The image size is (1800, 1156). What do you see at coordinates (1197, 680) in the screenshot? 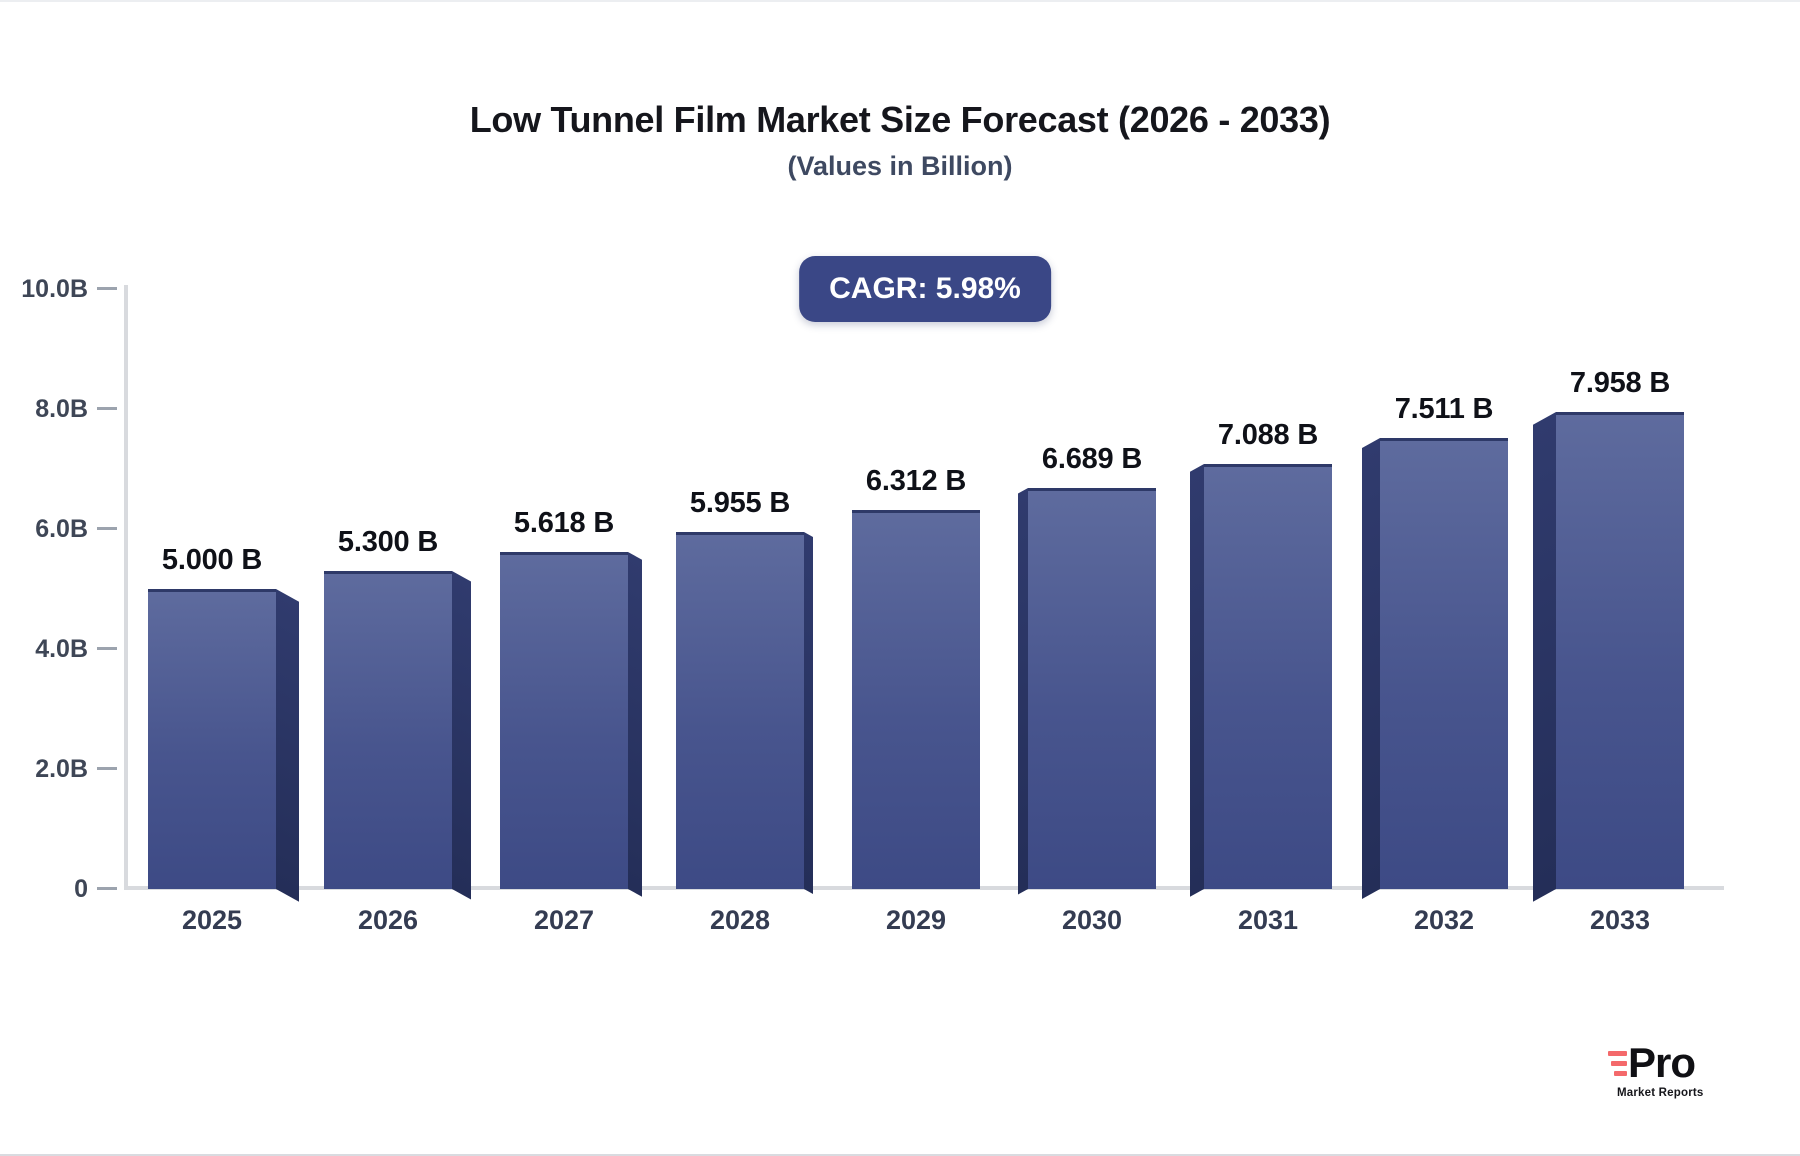
I see `bar-side-2031` at bounding box center [1197, 680].